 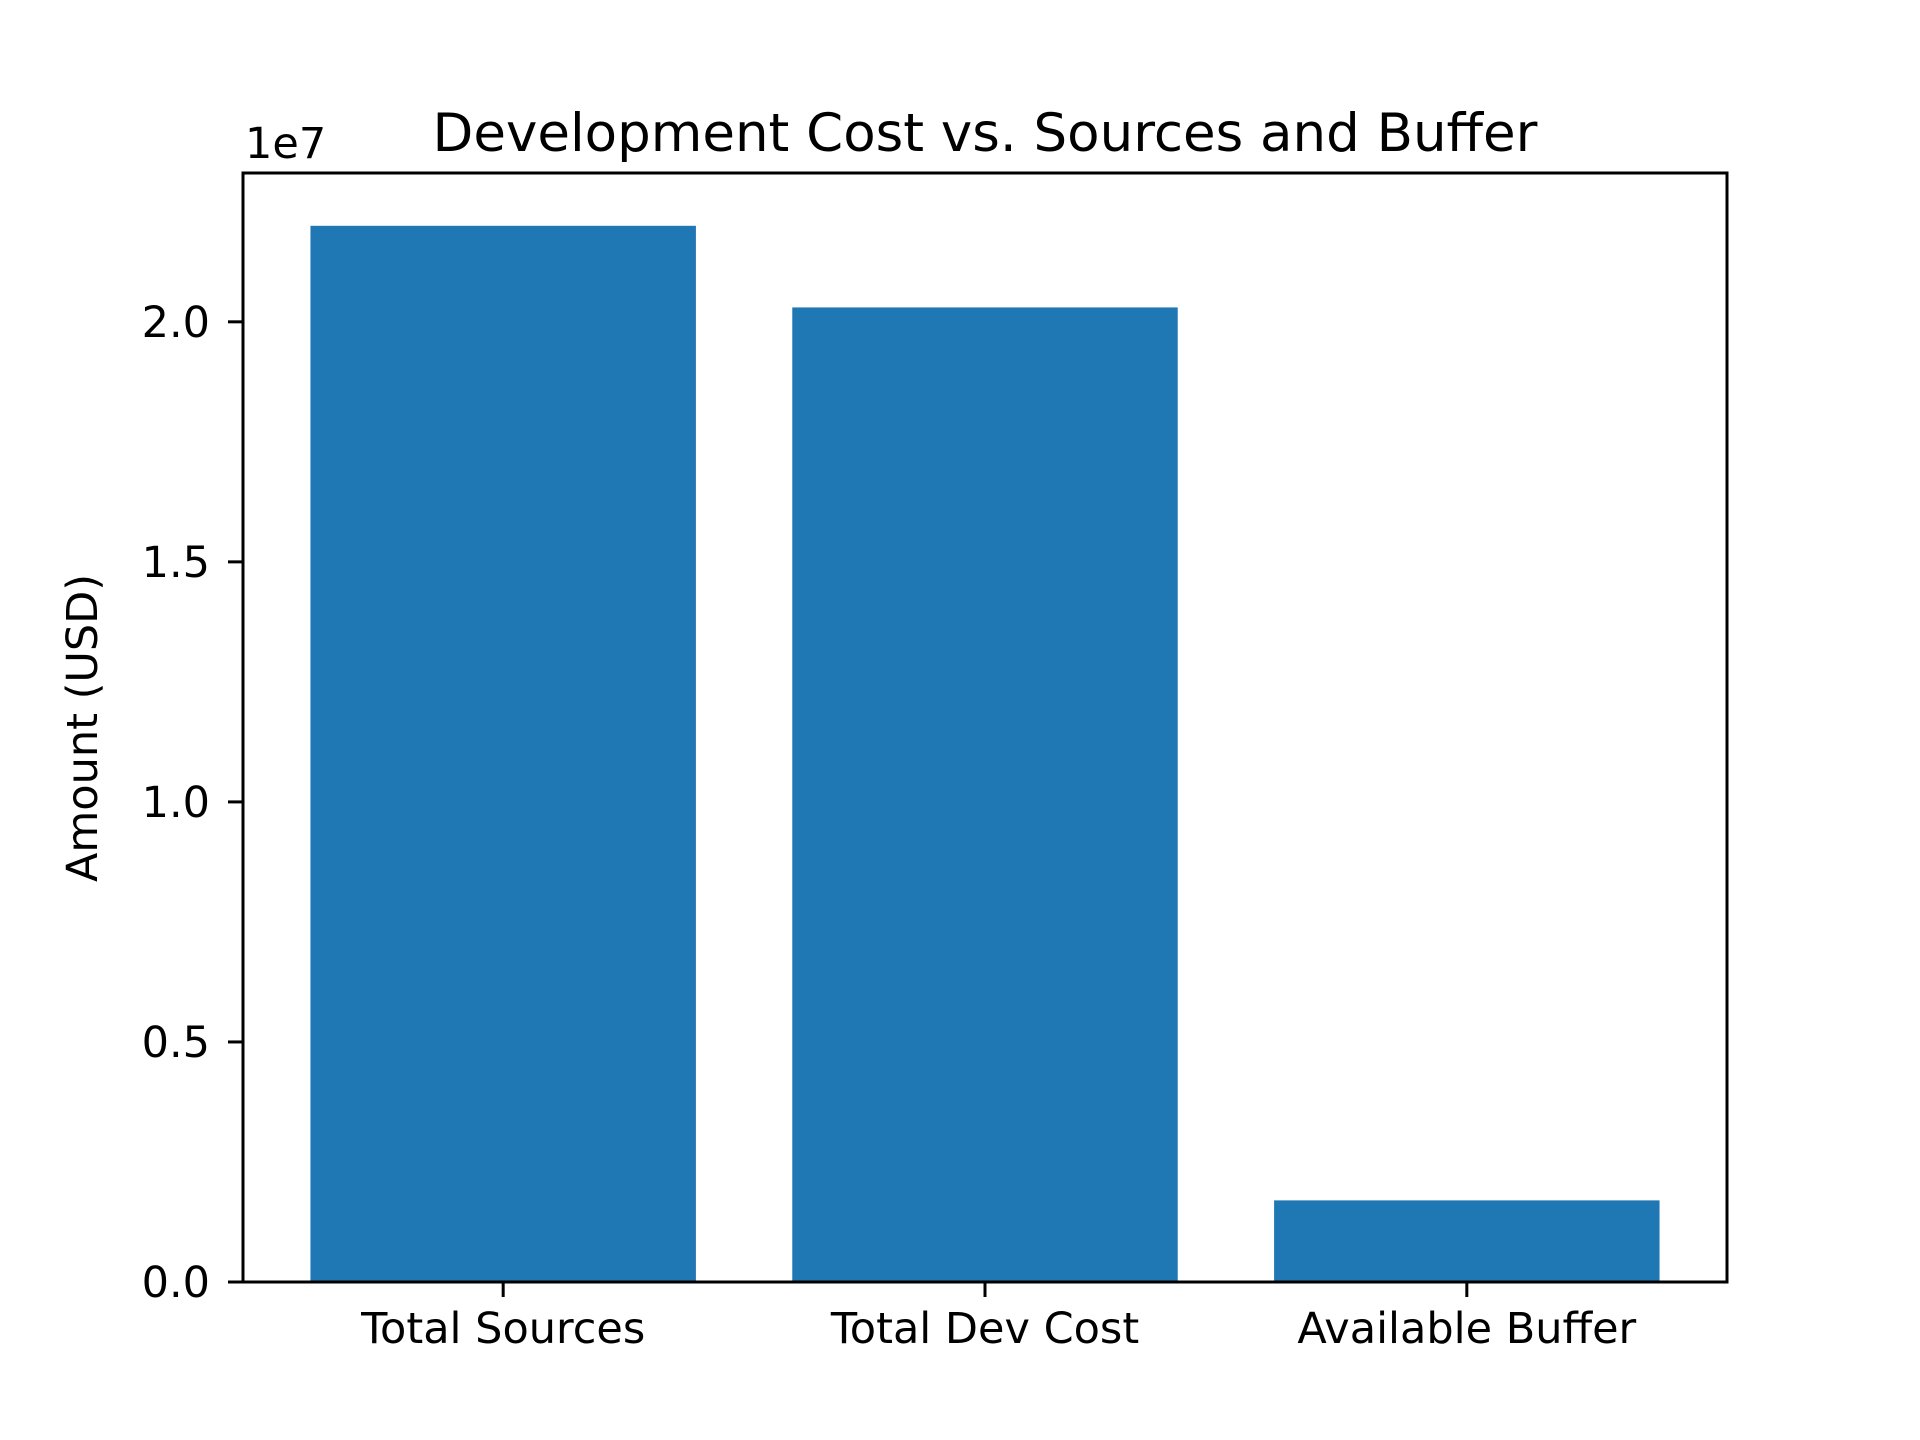 What do you see at coordinates (984, 1329) in the screenshot?
I see `x-tick-label: Total Dev Cost` at bounding box center [984, 1329].